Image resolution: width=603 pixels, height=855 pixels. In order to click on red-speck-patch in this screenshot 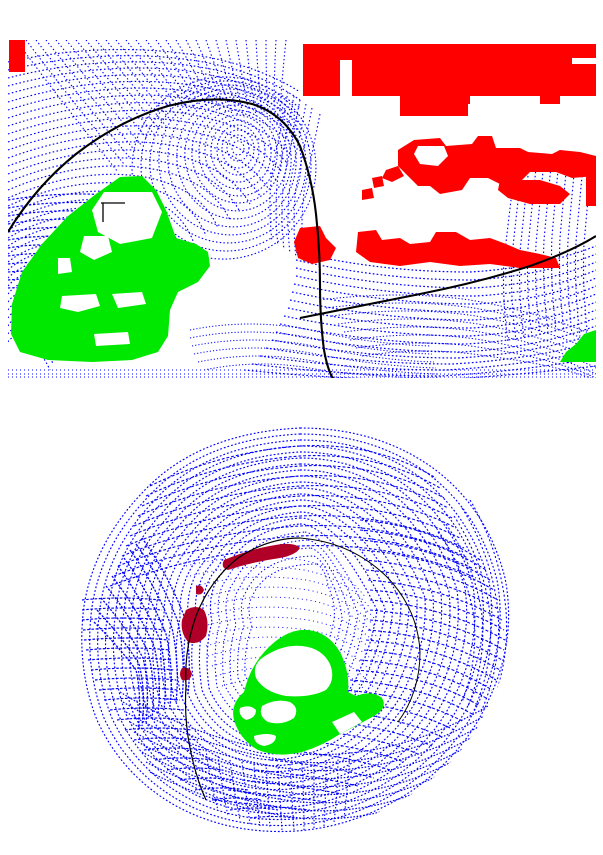, I will do `click(200, 590)`.